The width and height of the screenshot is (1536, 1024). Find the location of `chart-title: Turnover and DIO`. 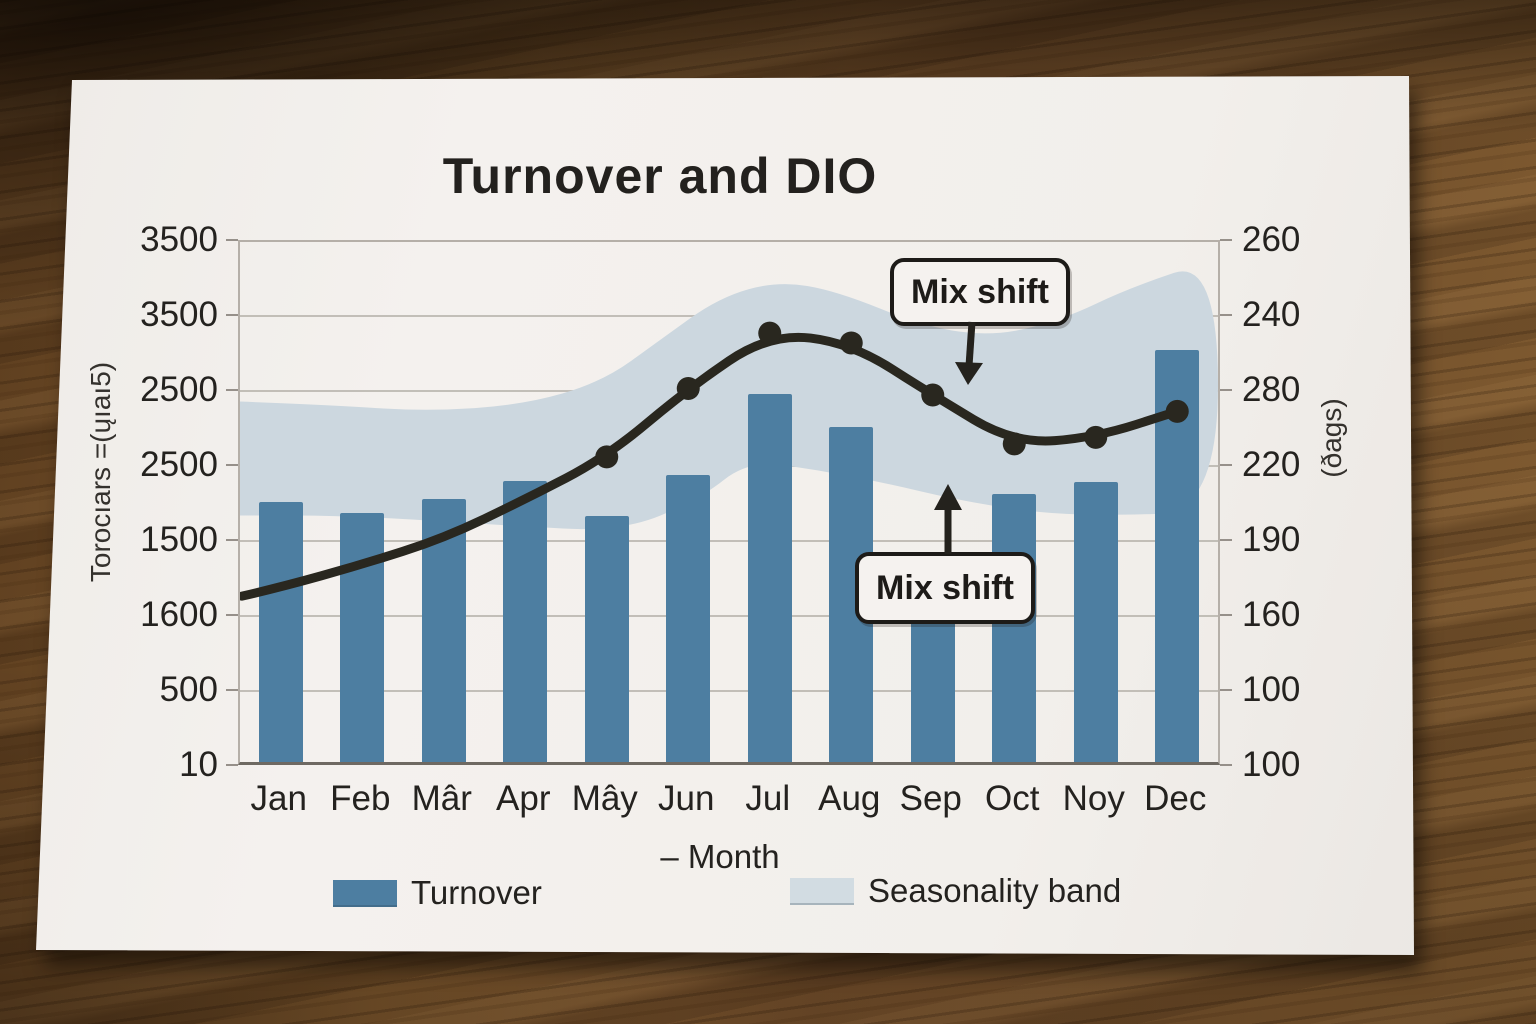

chart-title: Turnover and DIO is located at coordinates (660, 176).